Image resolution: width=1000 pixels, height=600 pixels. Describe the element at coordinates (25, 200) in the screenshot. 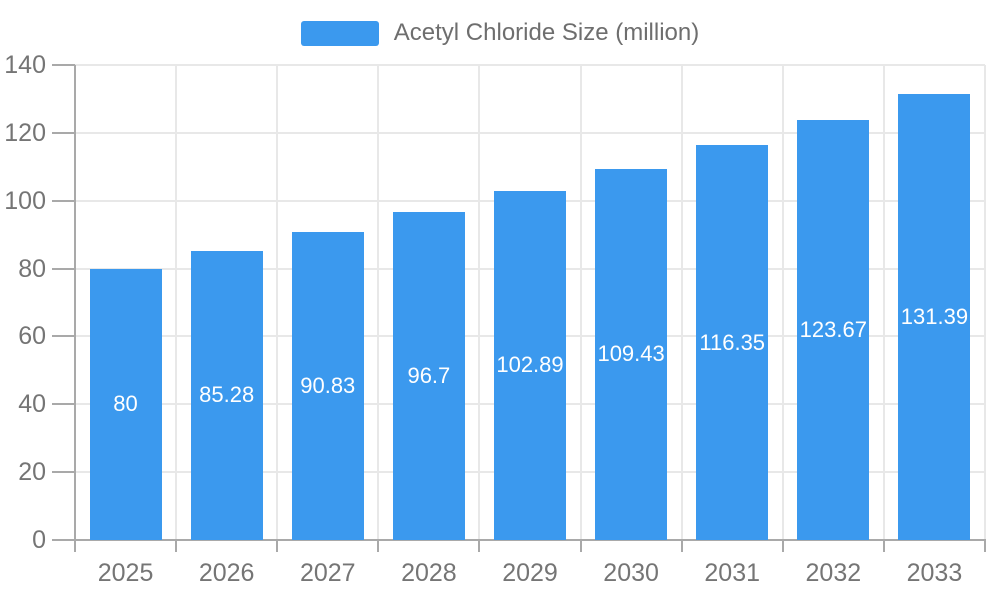

I see `y-tick-label-100: 100` at that location.